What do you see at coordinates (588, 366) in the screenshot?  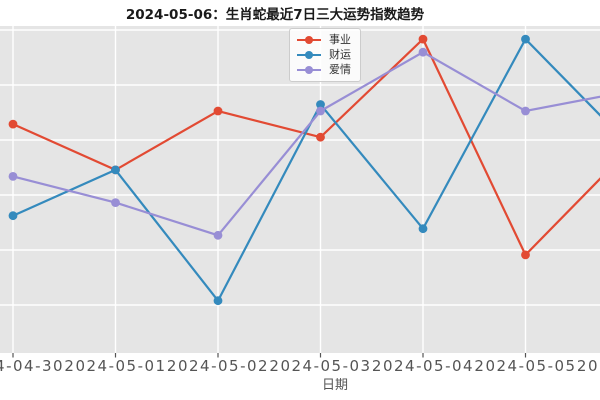 I see `x-tick-label: 2024-05-06` at bounding box center [588, 366].